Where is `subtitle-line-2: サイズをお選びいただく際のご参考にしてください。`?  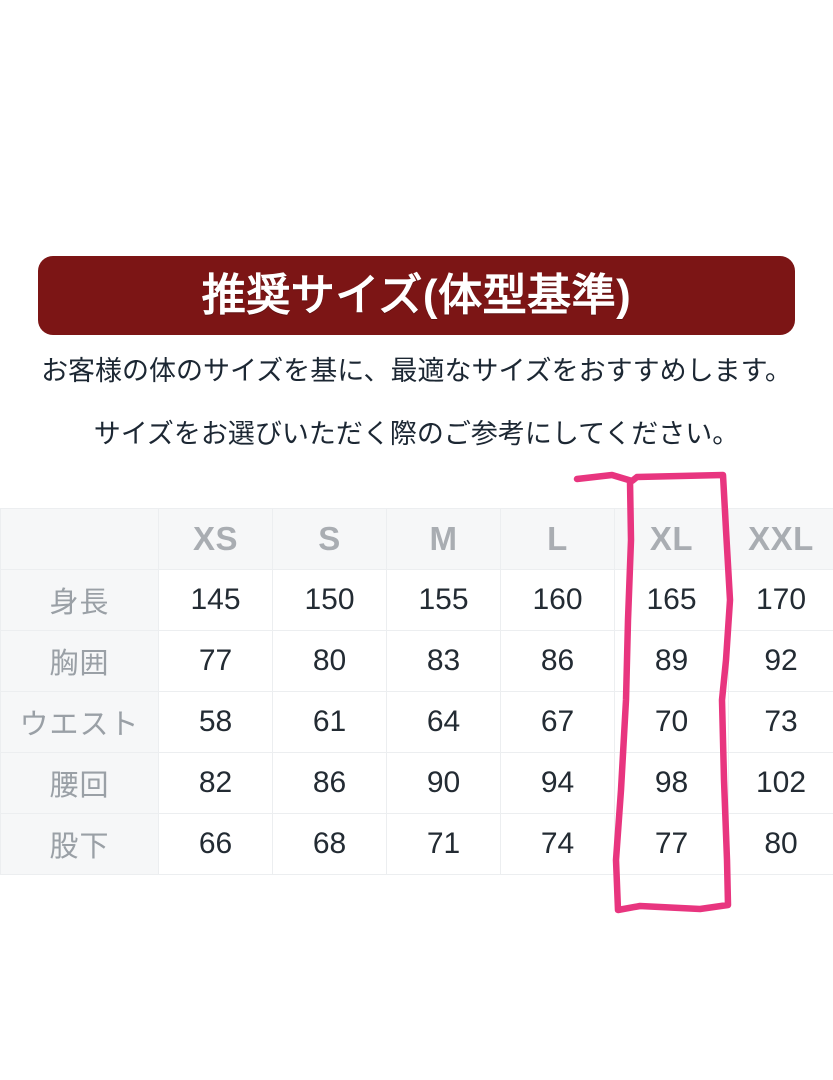 subtitle-line-2: サイズをお選びいただく際のご参考にしてください。 is located at coordinates (416, 434).